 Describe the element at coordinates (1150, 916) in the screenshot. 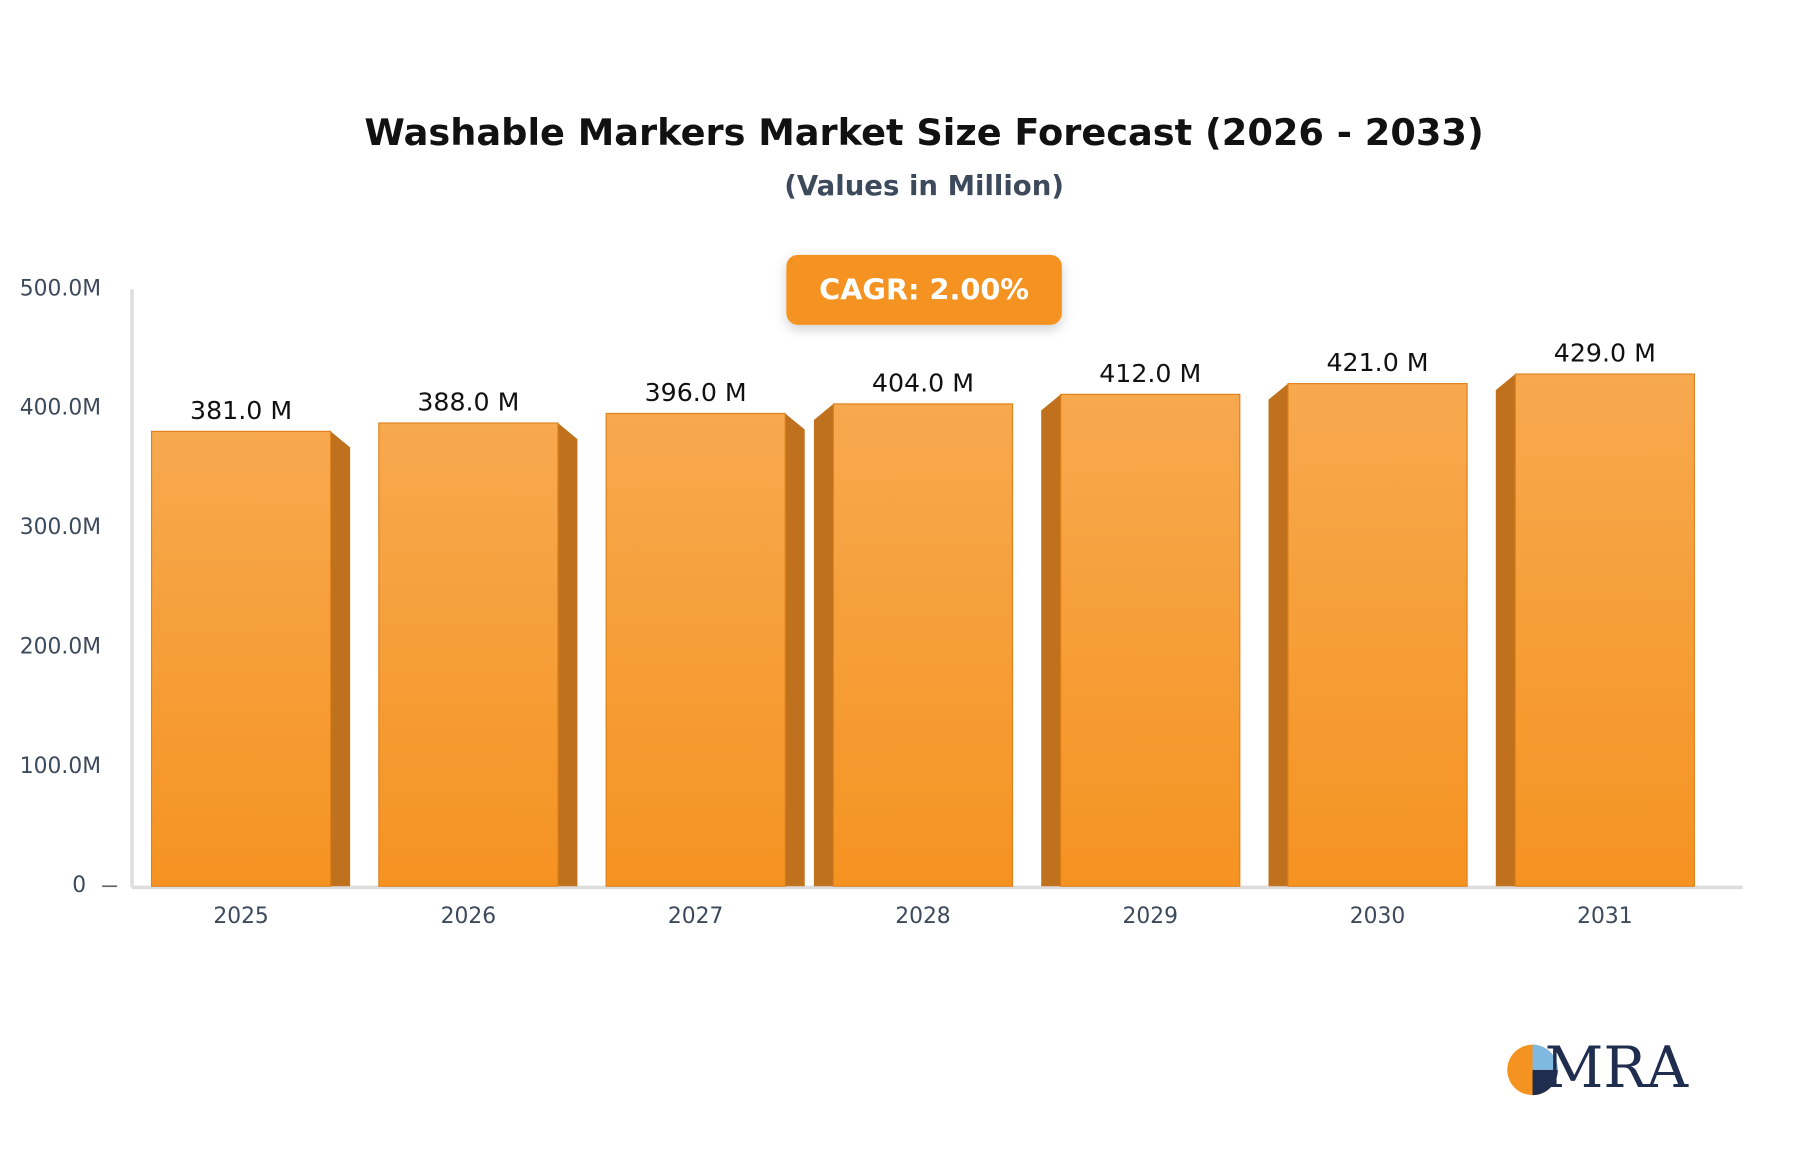

I see `x-tick-label: 2029` at that location.